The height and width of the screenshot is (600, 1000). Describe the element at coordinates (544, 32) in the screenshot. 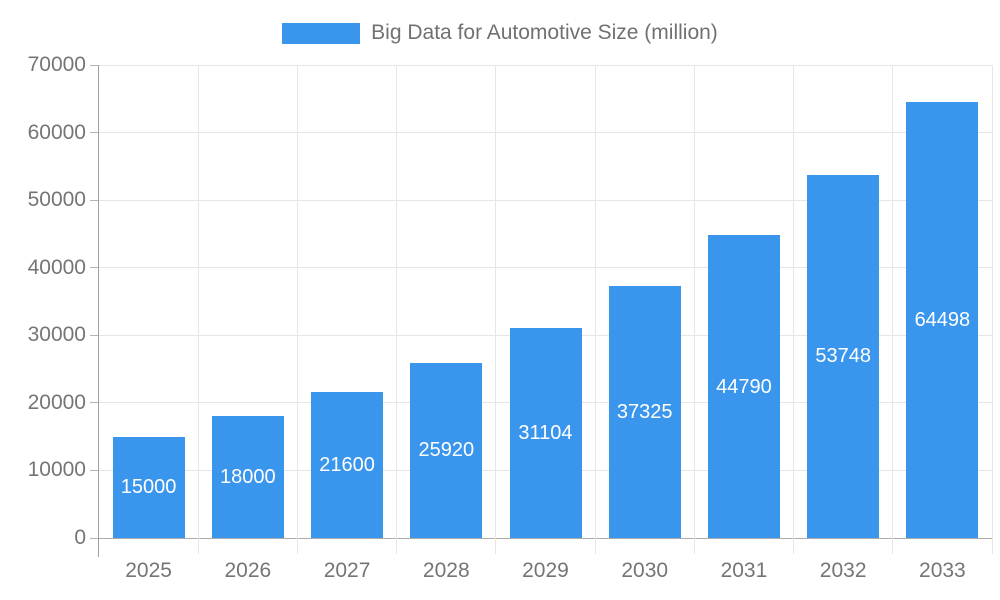

I see `chart-title: Big Data for Automotive Size (million)` at that location.